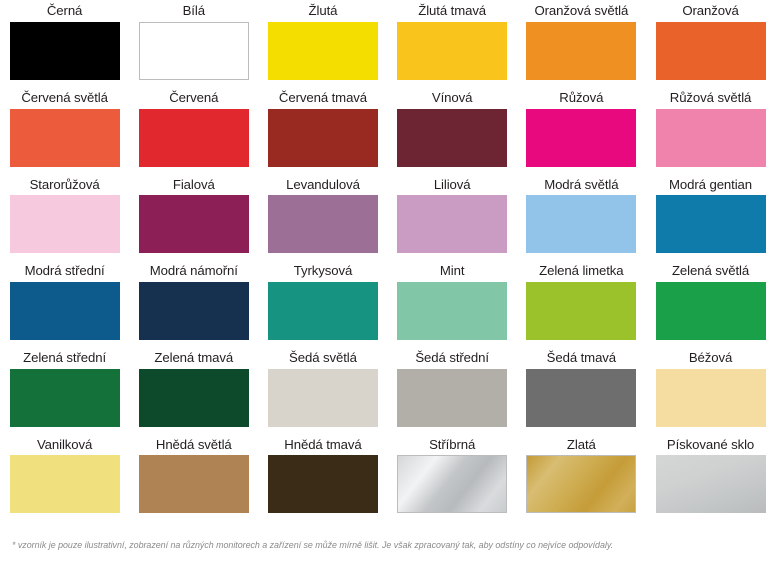 The height and width of the screenshot is (564, 775). What do you see at coordinates (452, 184) in the screenshot?
I see `swatch-label: Liliová` at bounding box center [452, 184].